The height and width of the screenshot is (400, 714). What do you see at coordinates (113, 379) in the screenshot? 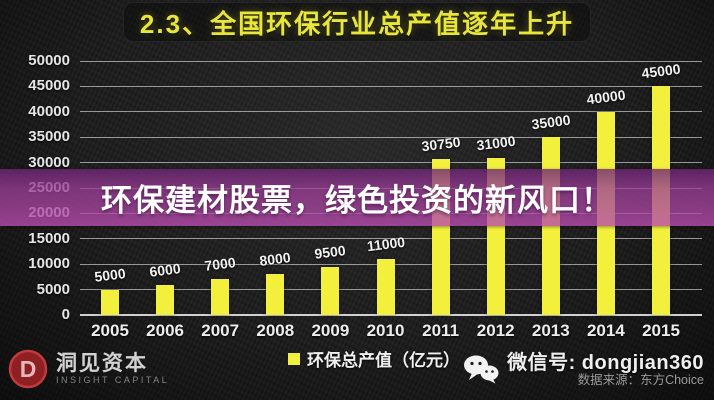
I see `brand-subtitle: INSIGHT CAPITAL` at bounding box center [113, 379].